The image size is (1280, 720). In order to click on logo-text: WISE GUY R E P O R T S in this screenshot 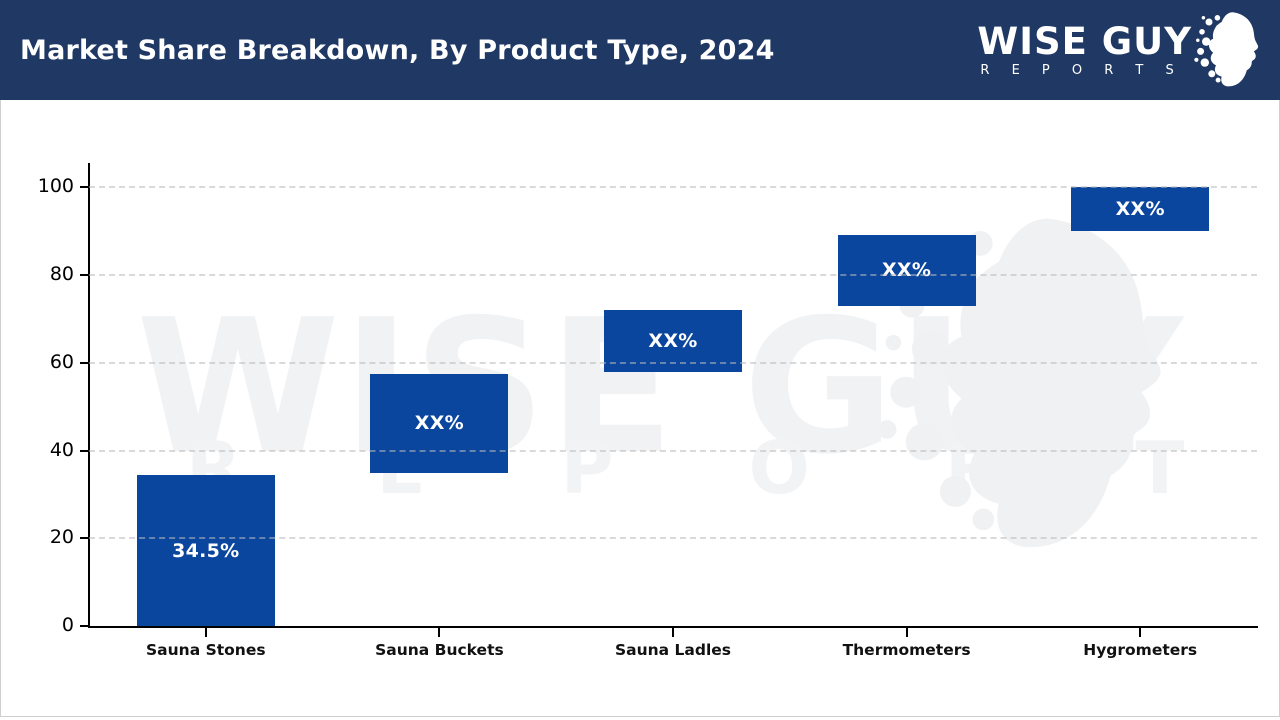, I will do `click(1084, 50)`.